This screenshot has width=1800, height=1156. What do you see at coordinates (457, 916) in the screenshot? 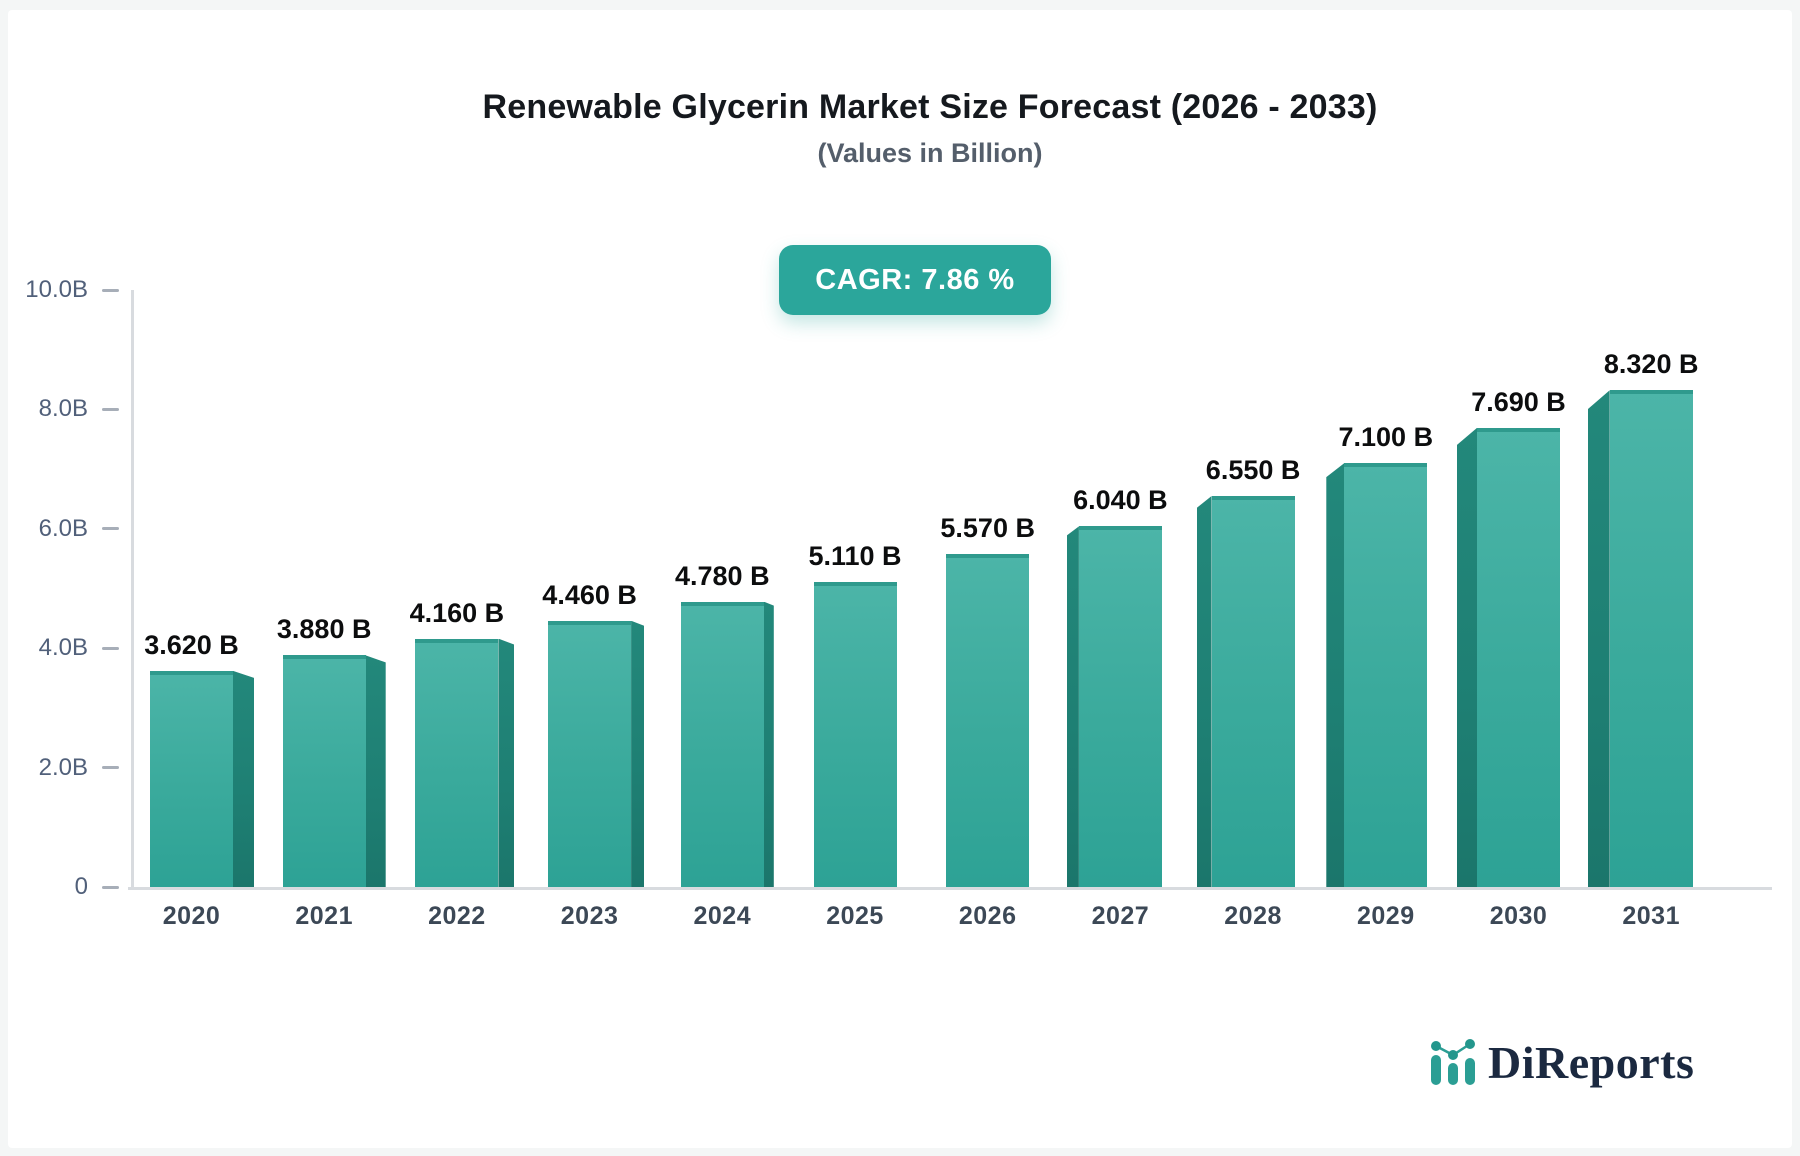
I see `x-axis-label-2022: 2022` at bounding box center [457, 916].